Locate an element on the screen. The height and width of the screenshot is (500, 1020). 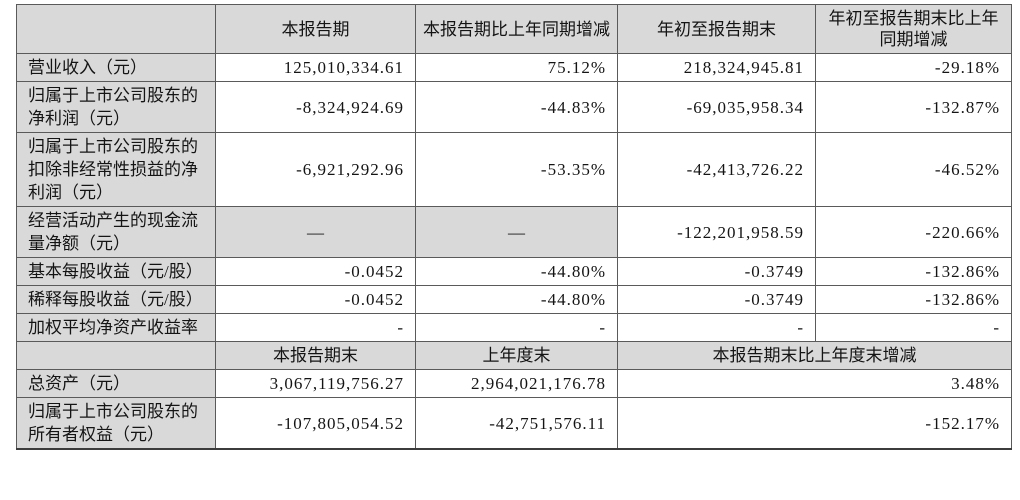
value-cell: -152.17% is located at coordinates (814, 423).